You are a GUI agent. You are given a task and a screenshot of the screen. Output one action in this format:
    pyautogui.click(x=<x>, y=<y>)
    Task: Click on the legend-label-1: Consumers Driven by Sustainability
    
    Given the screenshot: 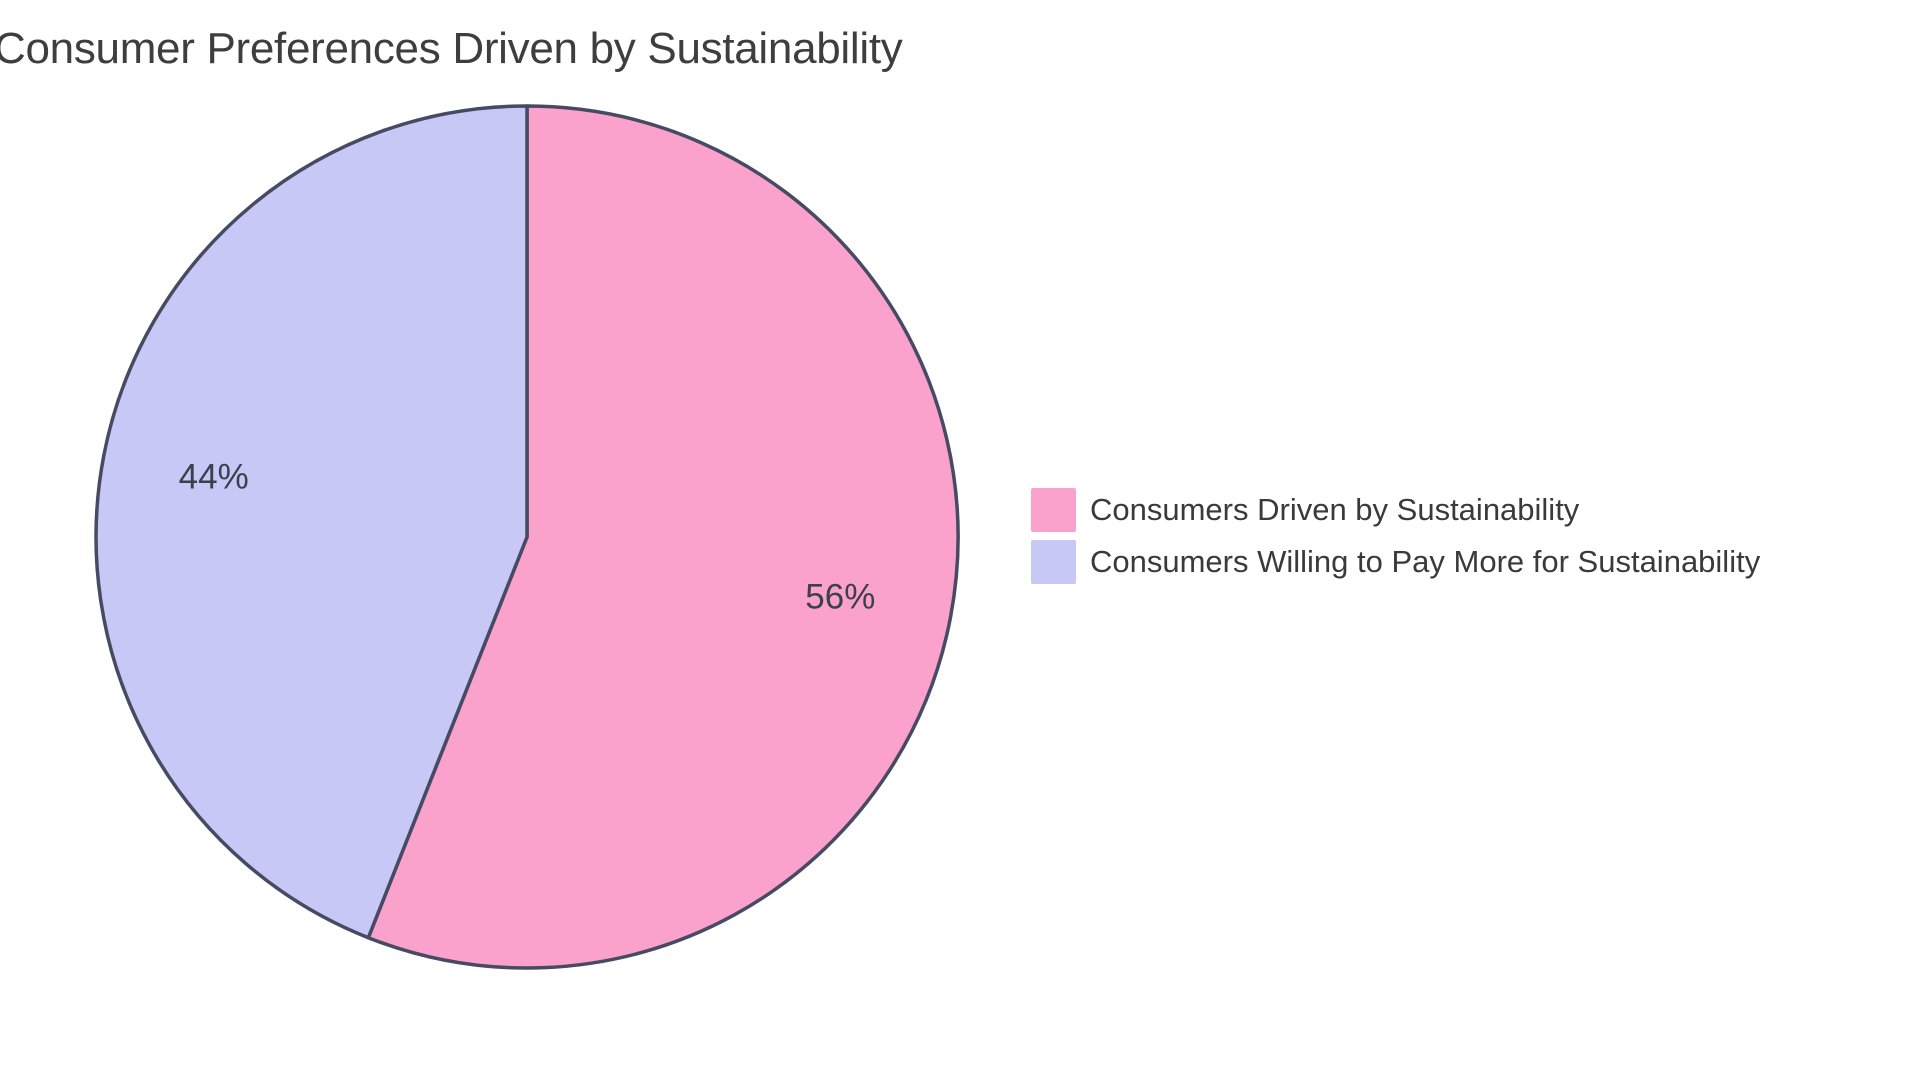 What is the action you would take?
    pyautogui.click(x=1335, y=509)
    